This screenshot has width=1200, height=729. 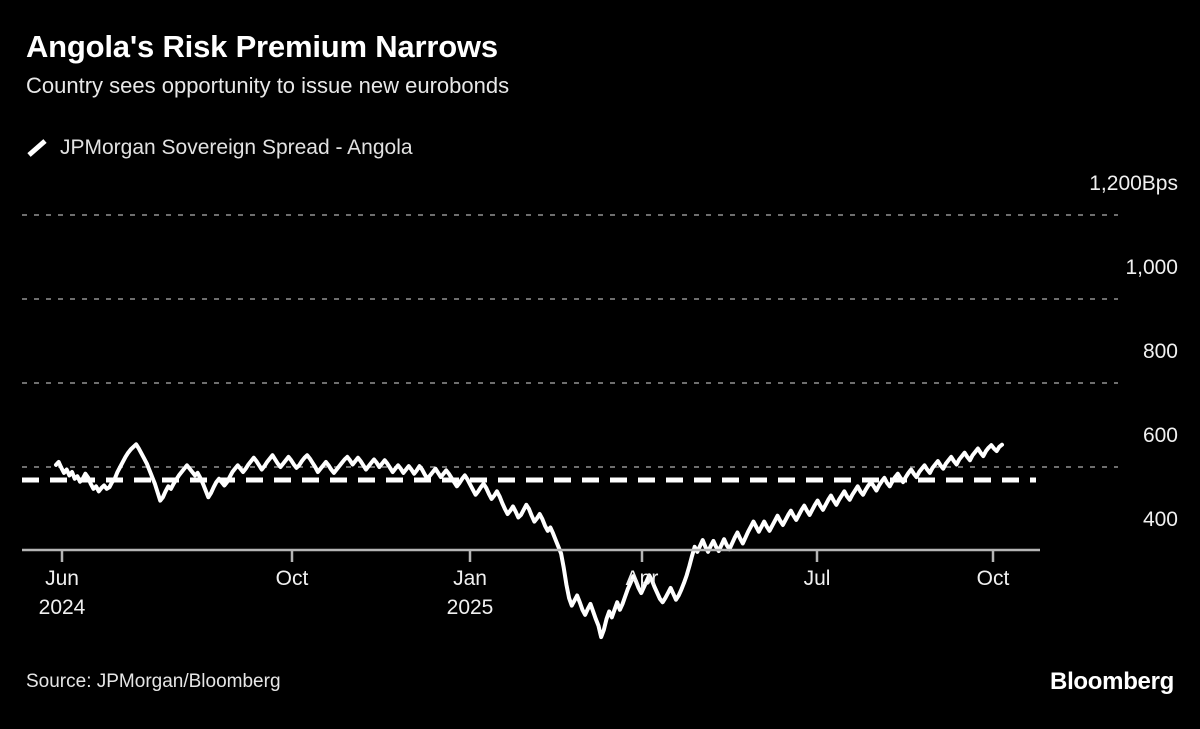 What do you see at coordinates (62, 593) in the screenshot?
I see `x-tick-label-jun-2024: Jun 2024` at bounding box center [62, 593].